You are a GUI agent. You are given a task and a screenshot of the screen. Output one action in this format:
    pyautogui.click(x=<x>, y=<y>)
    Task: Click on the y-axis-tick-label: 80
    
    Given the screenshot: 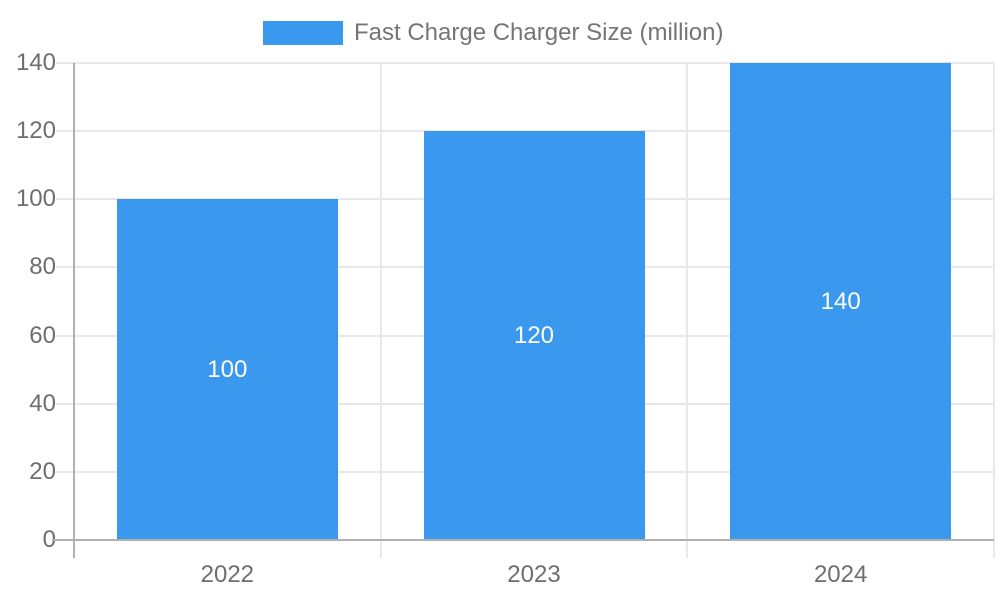 What is the action you would take?
    pyautogui.click(x=42, y=267)
    